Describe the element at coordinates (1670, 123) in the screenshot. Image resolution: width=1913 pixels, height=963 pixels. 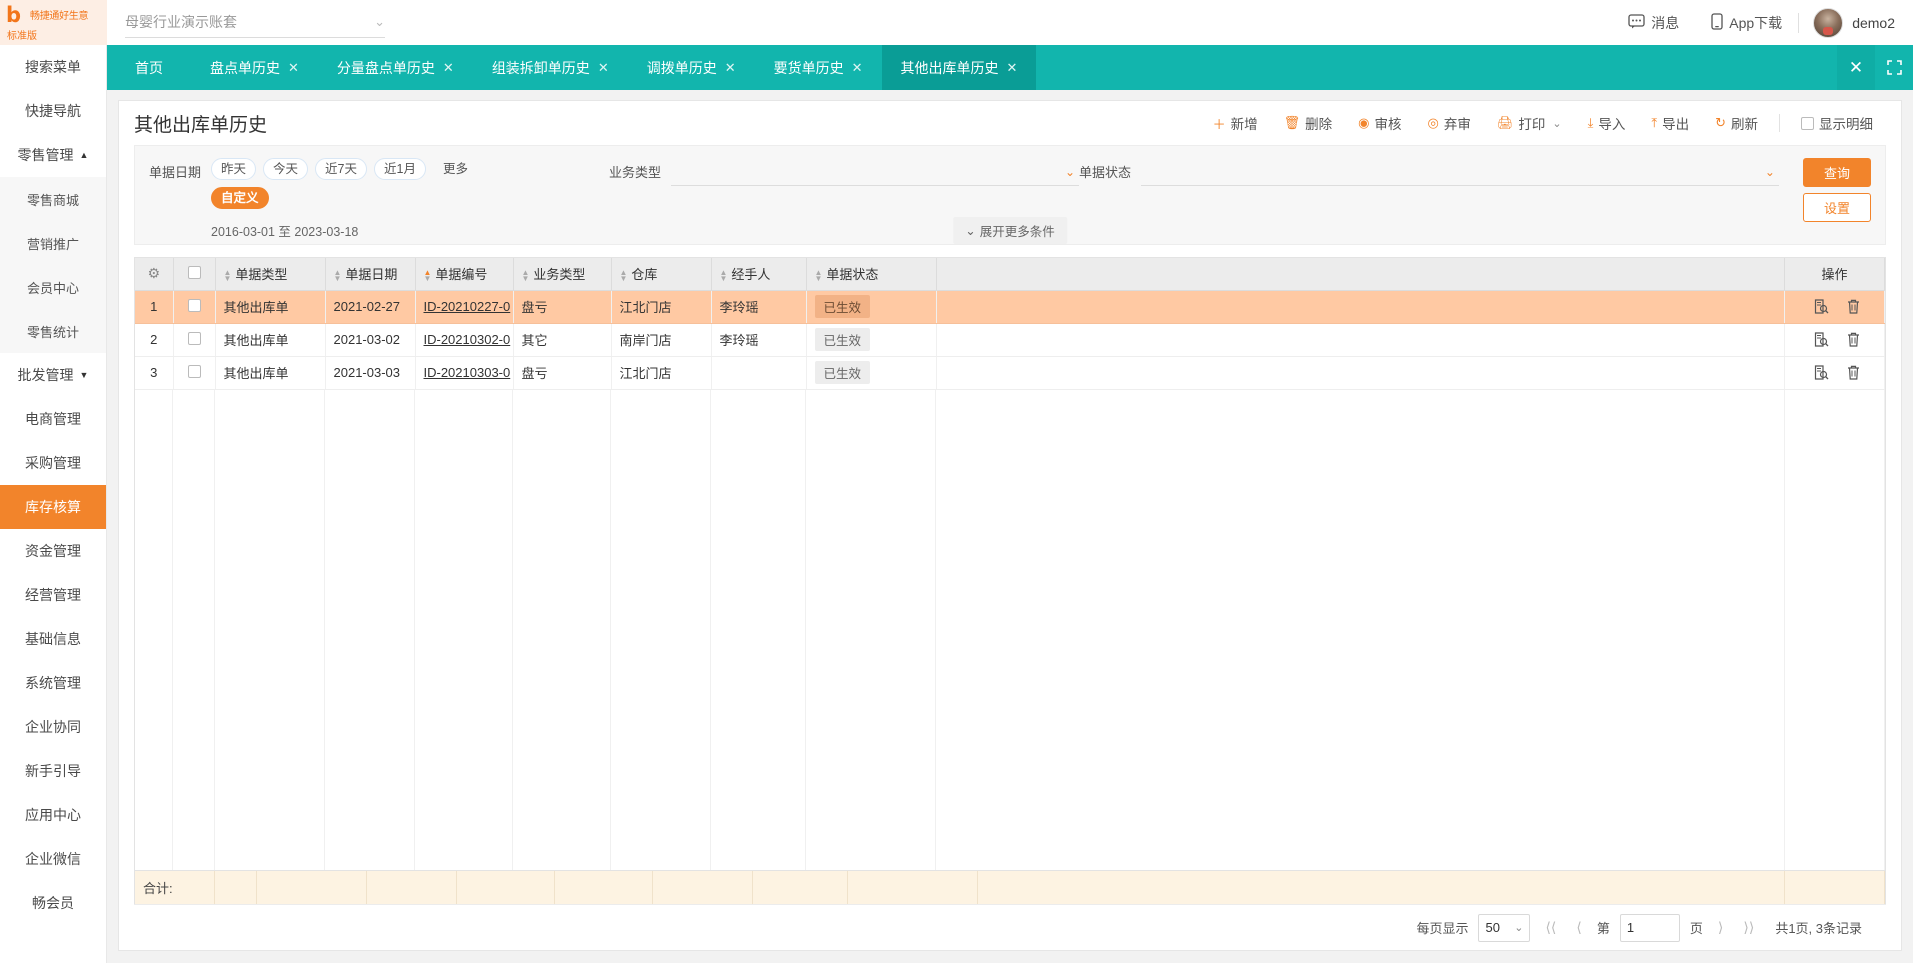
I see `export-button: ⤒ 导出` at that location.